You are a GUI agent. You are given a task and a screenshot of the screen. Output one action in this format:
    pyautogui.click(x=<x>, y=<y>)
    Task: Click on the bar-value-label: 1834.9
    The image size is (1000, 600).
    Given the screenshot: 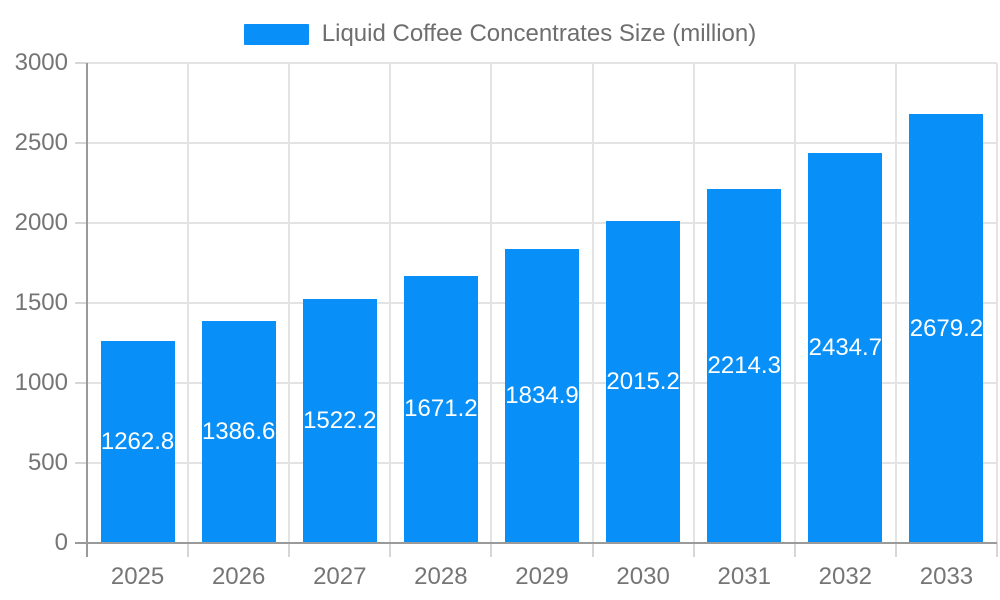 What is the action you would take?
    pyautogui.click(x=542, y=396)
    